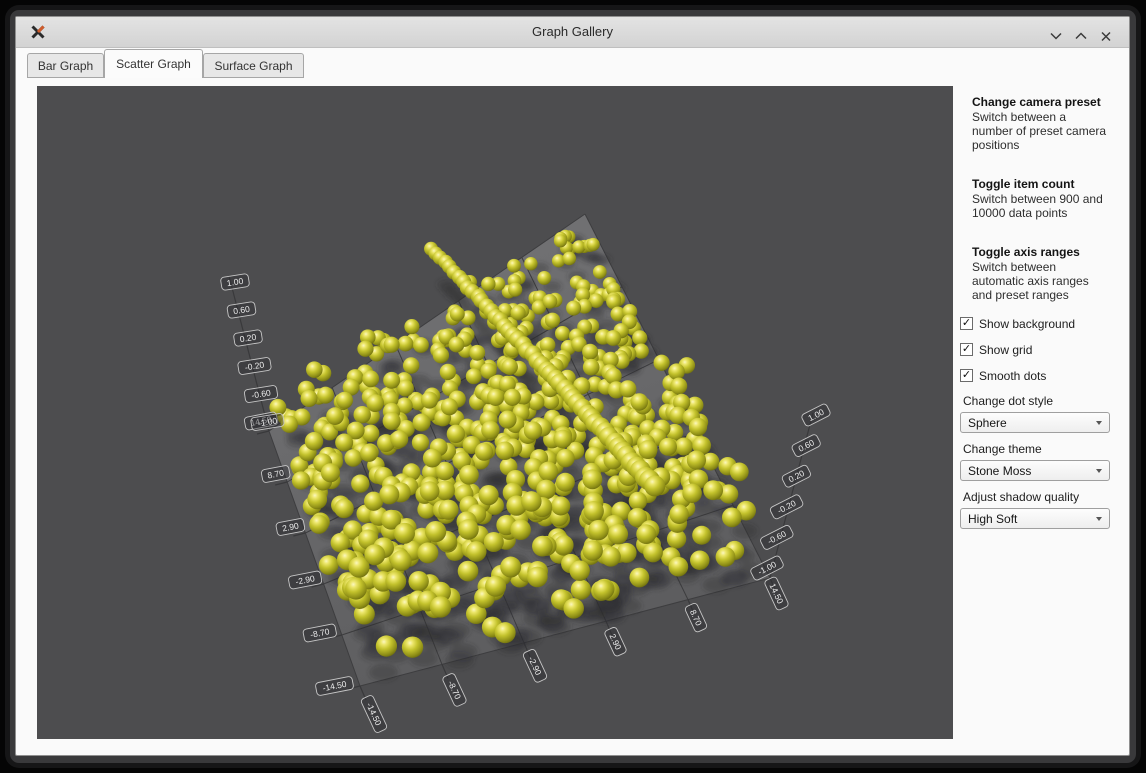  What do you see at coordinates (1037, 206) in the screenshot?
I see `section-body-item-count: Switch between 900 and 10000 data points` at bounding box center [1037, 206].